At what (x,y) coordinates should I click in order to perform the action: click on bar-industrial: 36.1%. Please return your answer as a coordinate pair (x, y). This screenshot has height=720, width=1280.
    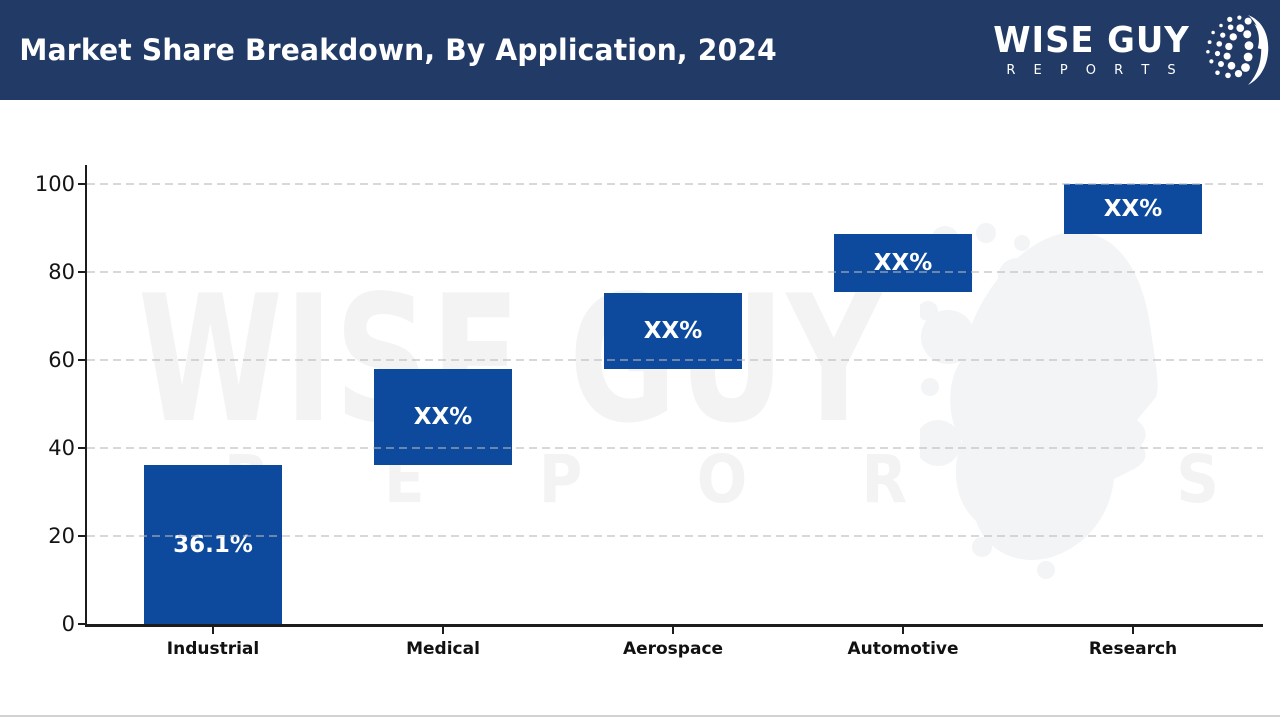
    Looking at the image, I should click on (213, 544).